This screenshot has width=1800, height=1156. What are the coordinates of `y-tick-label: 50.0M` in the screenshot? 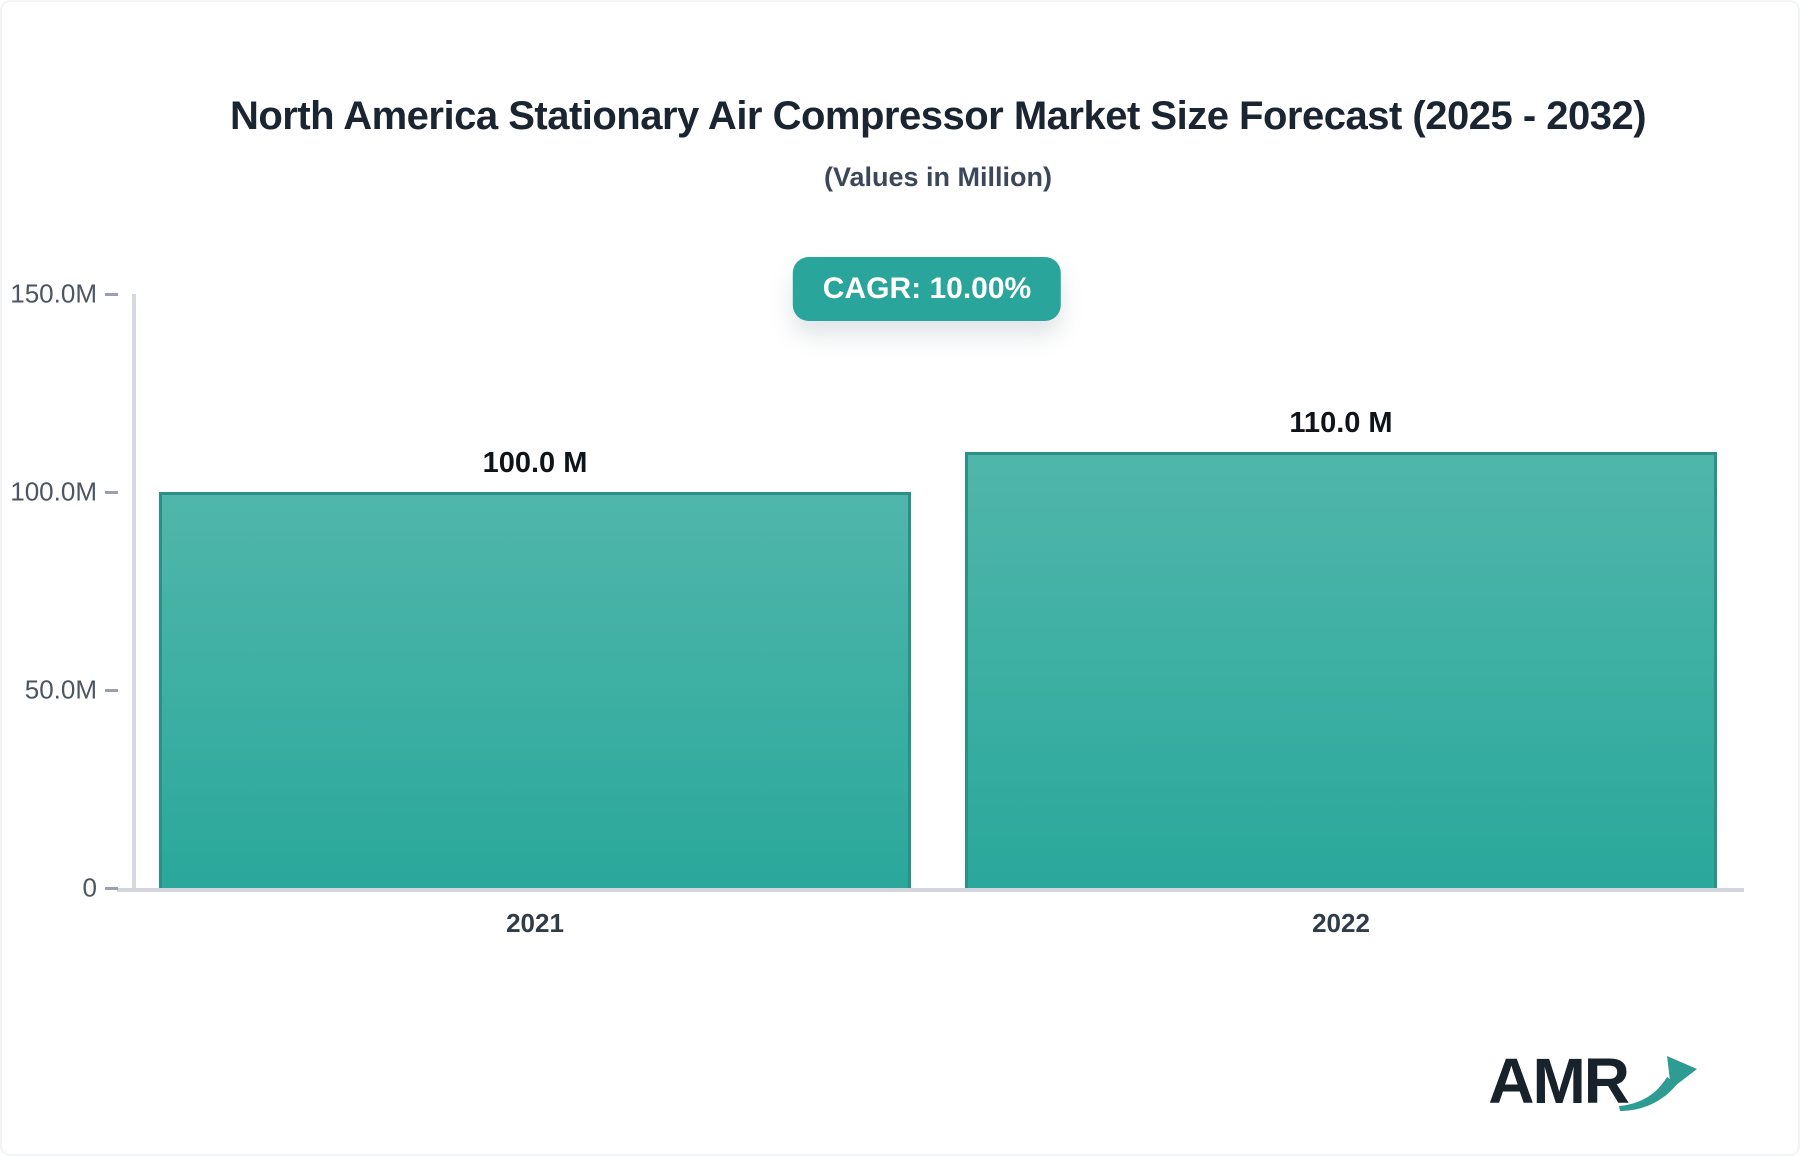 It's located at (60, 689).